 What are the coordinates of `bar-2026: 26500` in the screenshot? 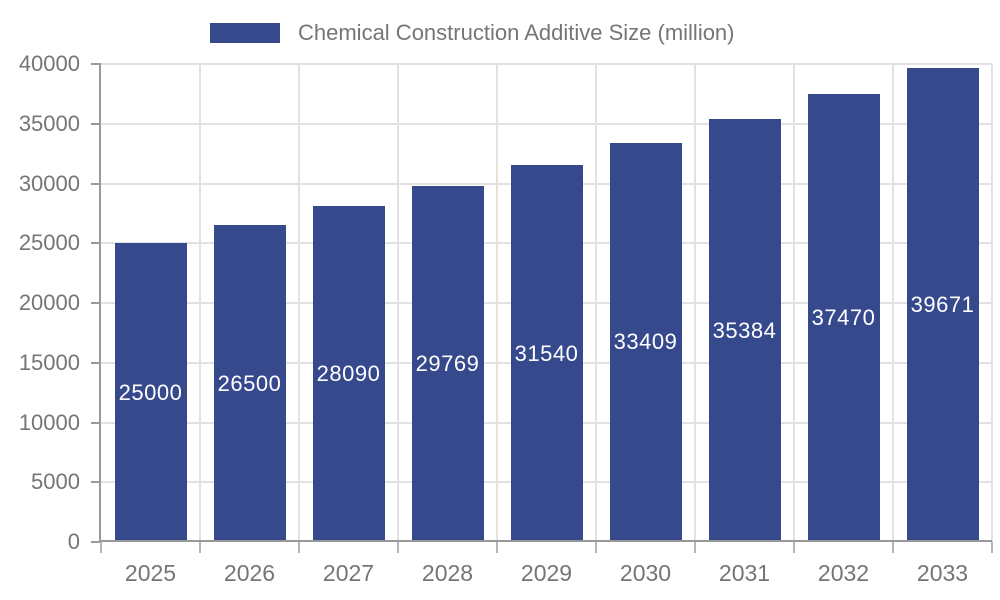 It's located at (249, 383).